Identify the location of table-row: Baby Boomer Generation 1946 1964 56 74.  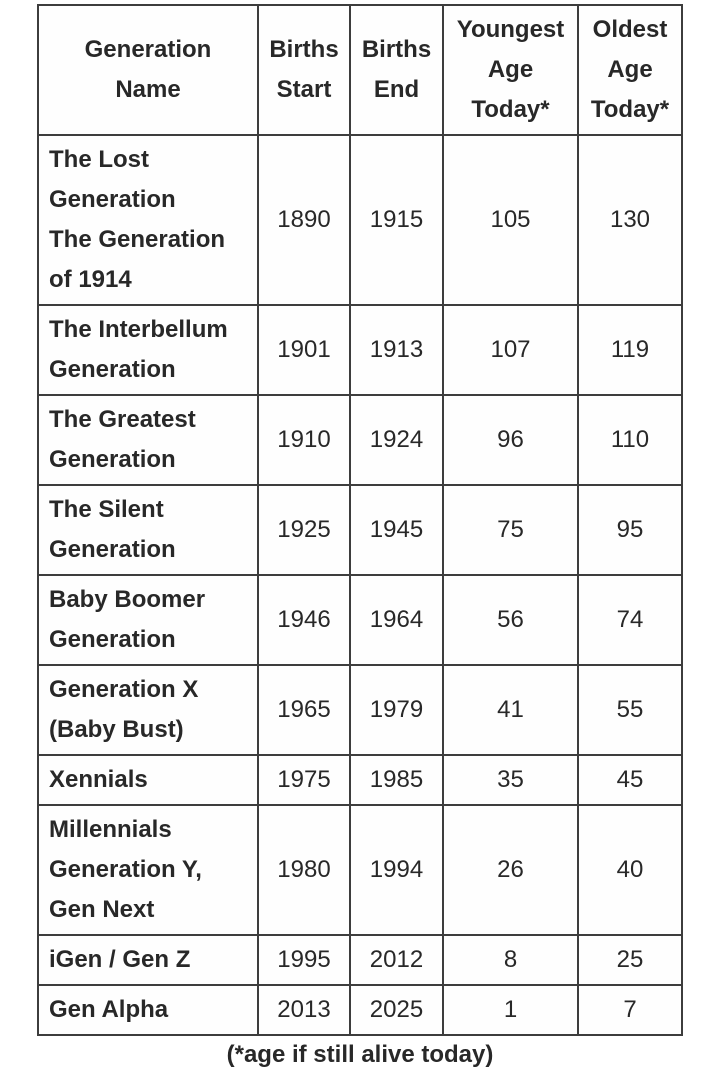
(360, 620).